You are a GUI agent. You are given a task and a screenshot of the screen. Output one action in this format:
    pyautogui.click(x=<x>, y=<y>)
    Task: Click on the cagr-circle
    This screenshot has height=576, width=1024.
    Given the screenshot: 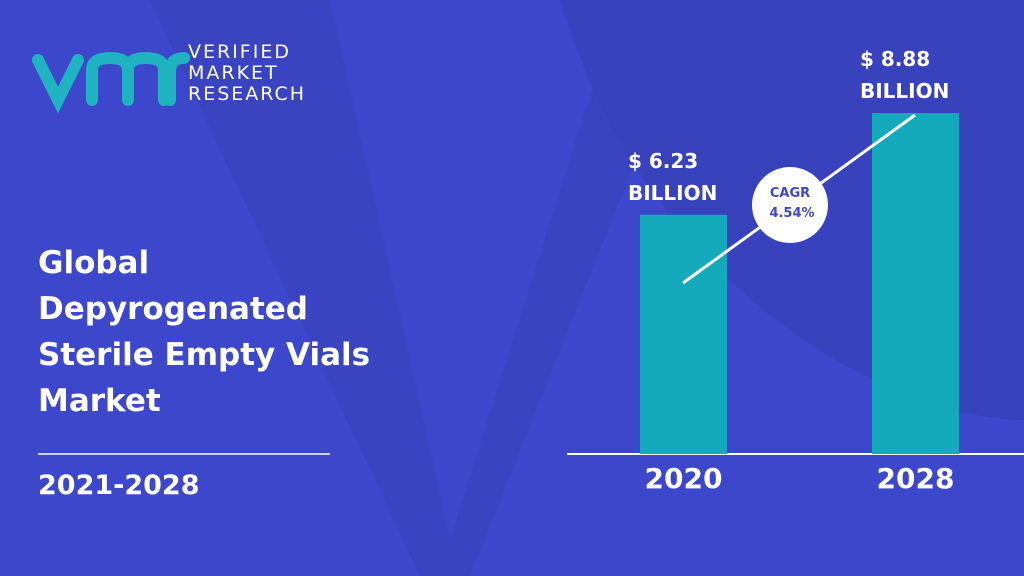 What is the action you would take?
    pyautogui.click(x=790, y=205)
    